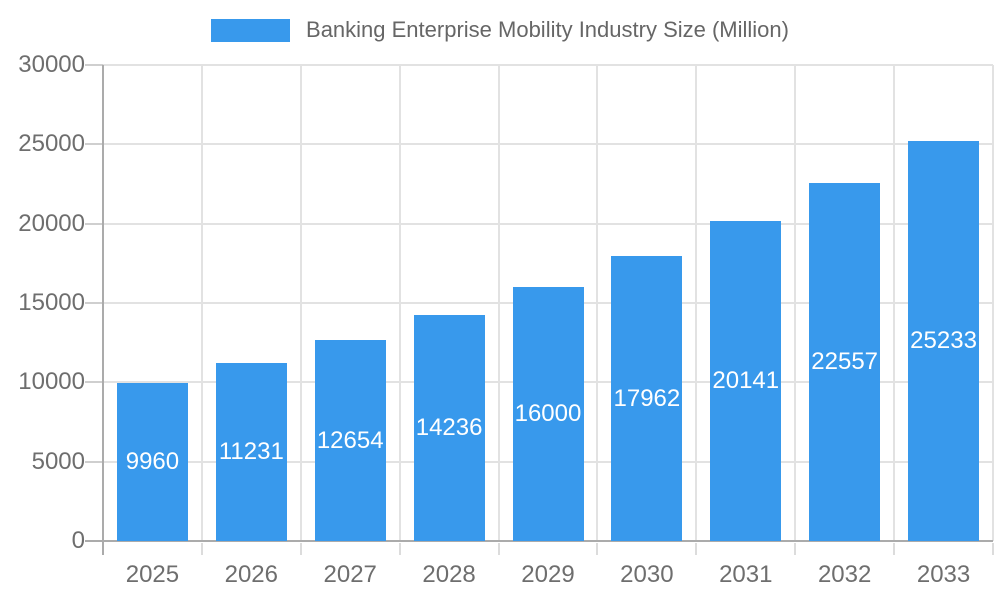 The height and width of the screenshot is (600, 1000). I want to click on y-axis-label: 30000, so click(51, 64).